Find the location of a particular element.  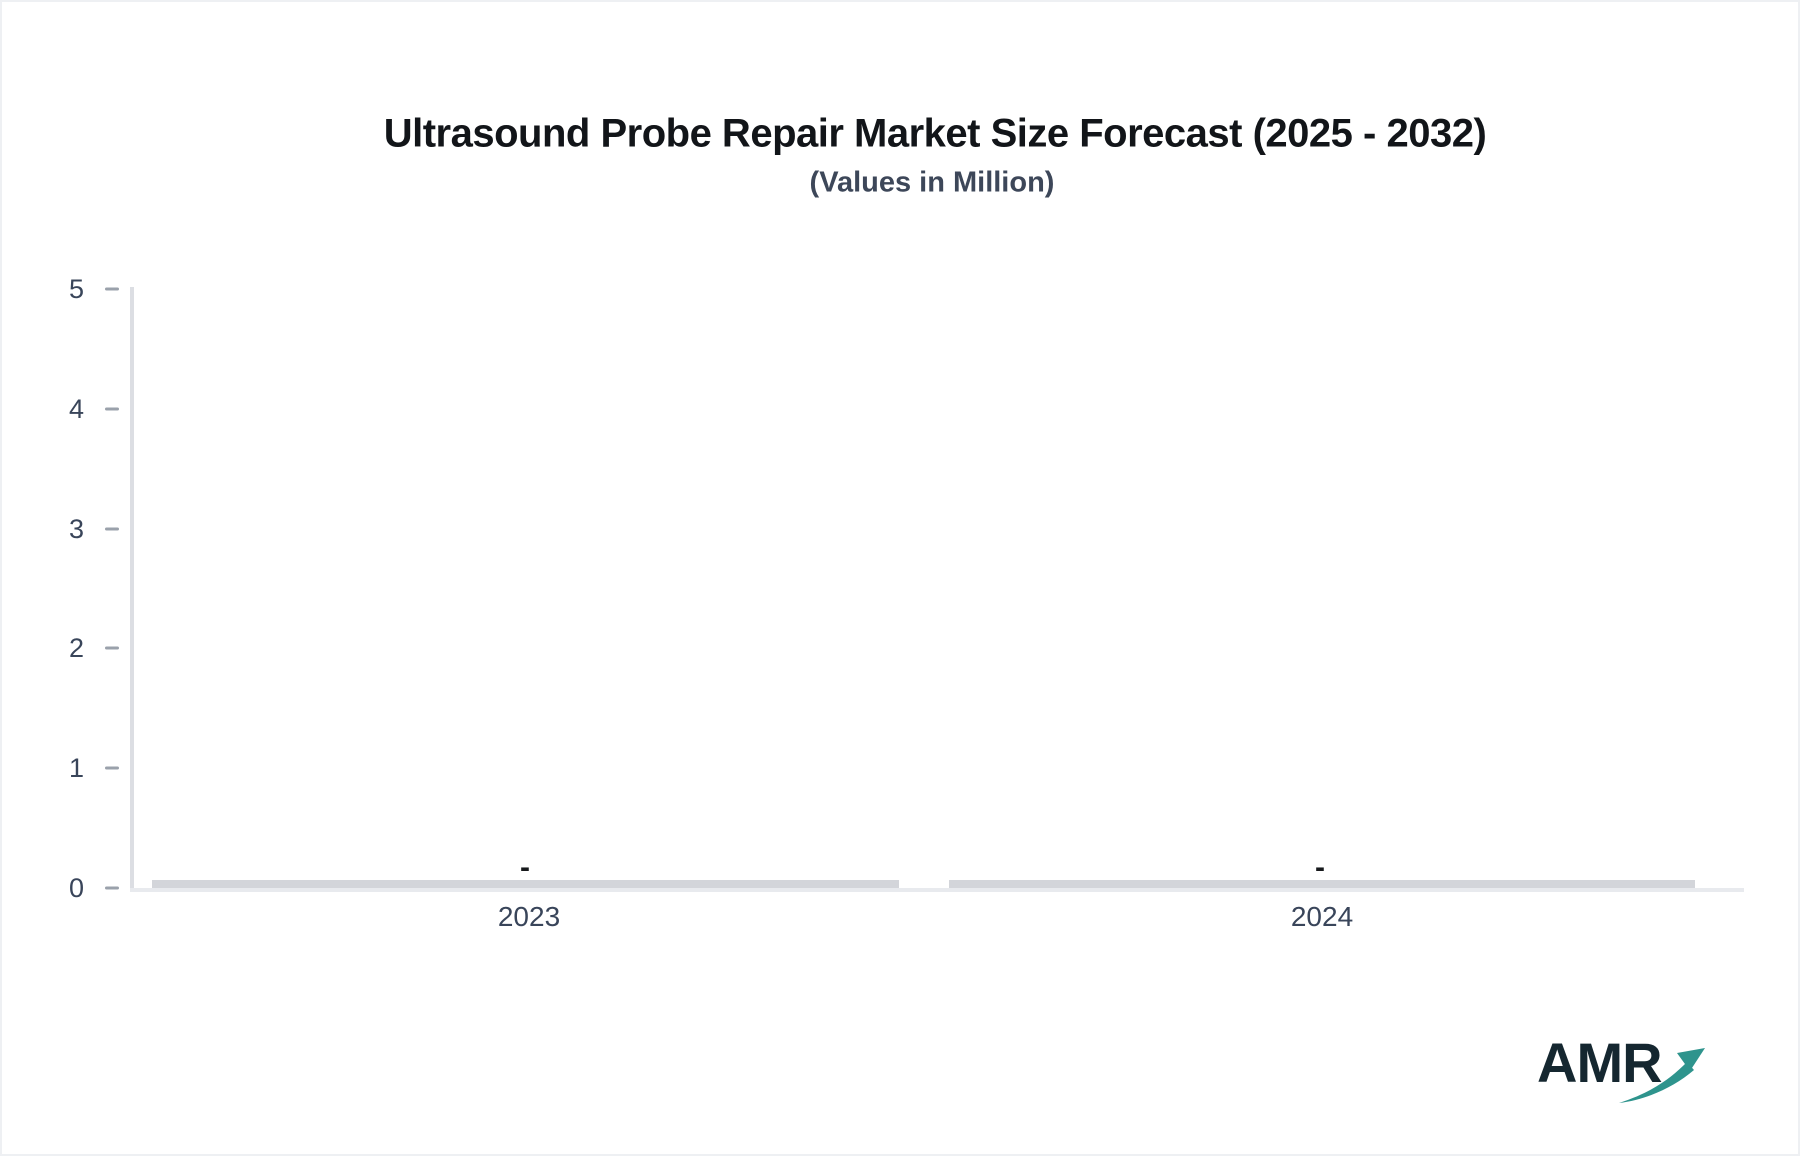

bar-2024 is located at coordinates (1322, 884).